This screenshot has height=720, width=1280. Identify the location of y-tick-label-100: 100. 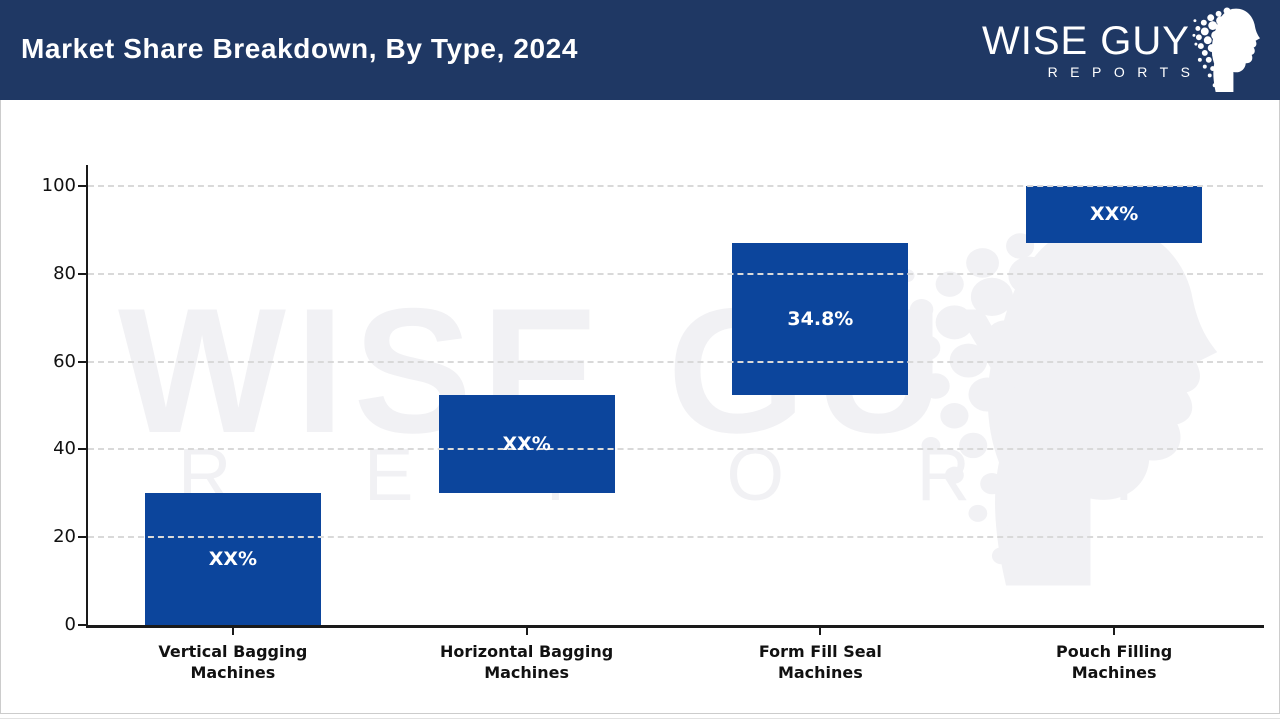
(58, 185).